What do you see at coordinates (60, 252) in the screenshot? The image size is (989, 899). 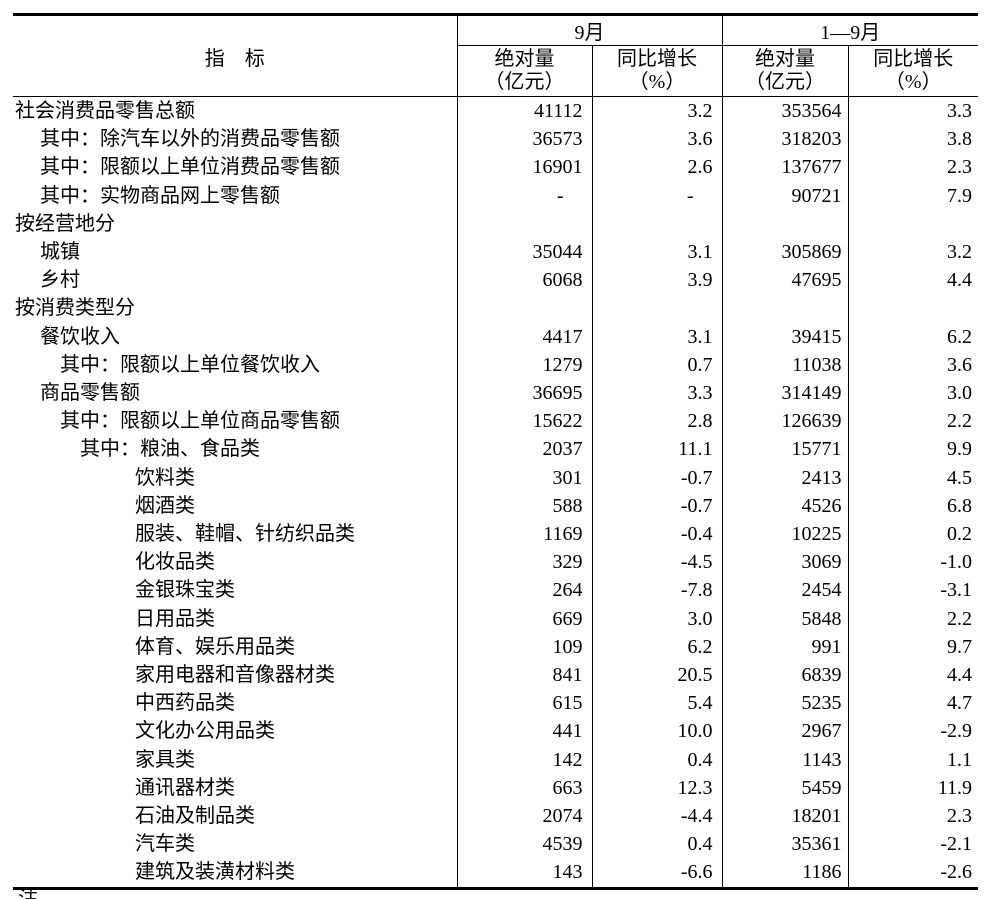 I see `row-label: 城镇` at bounding box center [60, 252].